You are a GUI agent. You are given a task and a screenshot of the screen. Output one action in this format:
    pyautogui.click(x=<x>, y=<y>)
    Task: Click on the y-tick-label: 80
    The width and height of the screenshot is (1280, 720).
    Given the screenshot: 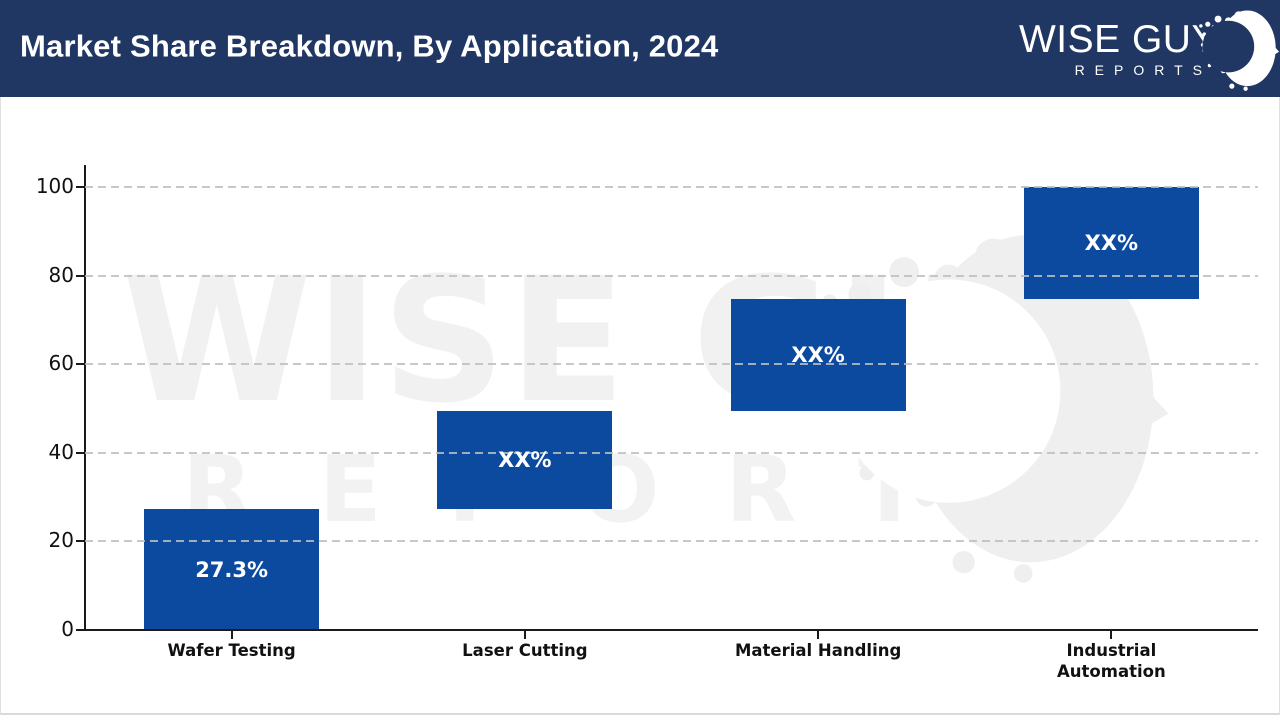 What is the action you would take?
    pyautogui.click(x=61, y=274)
    